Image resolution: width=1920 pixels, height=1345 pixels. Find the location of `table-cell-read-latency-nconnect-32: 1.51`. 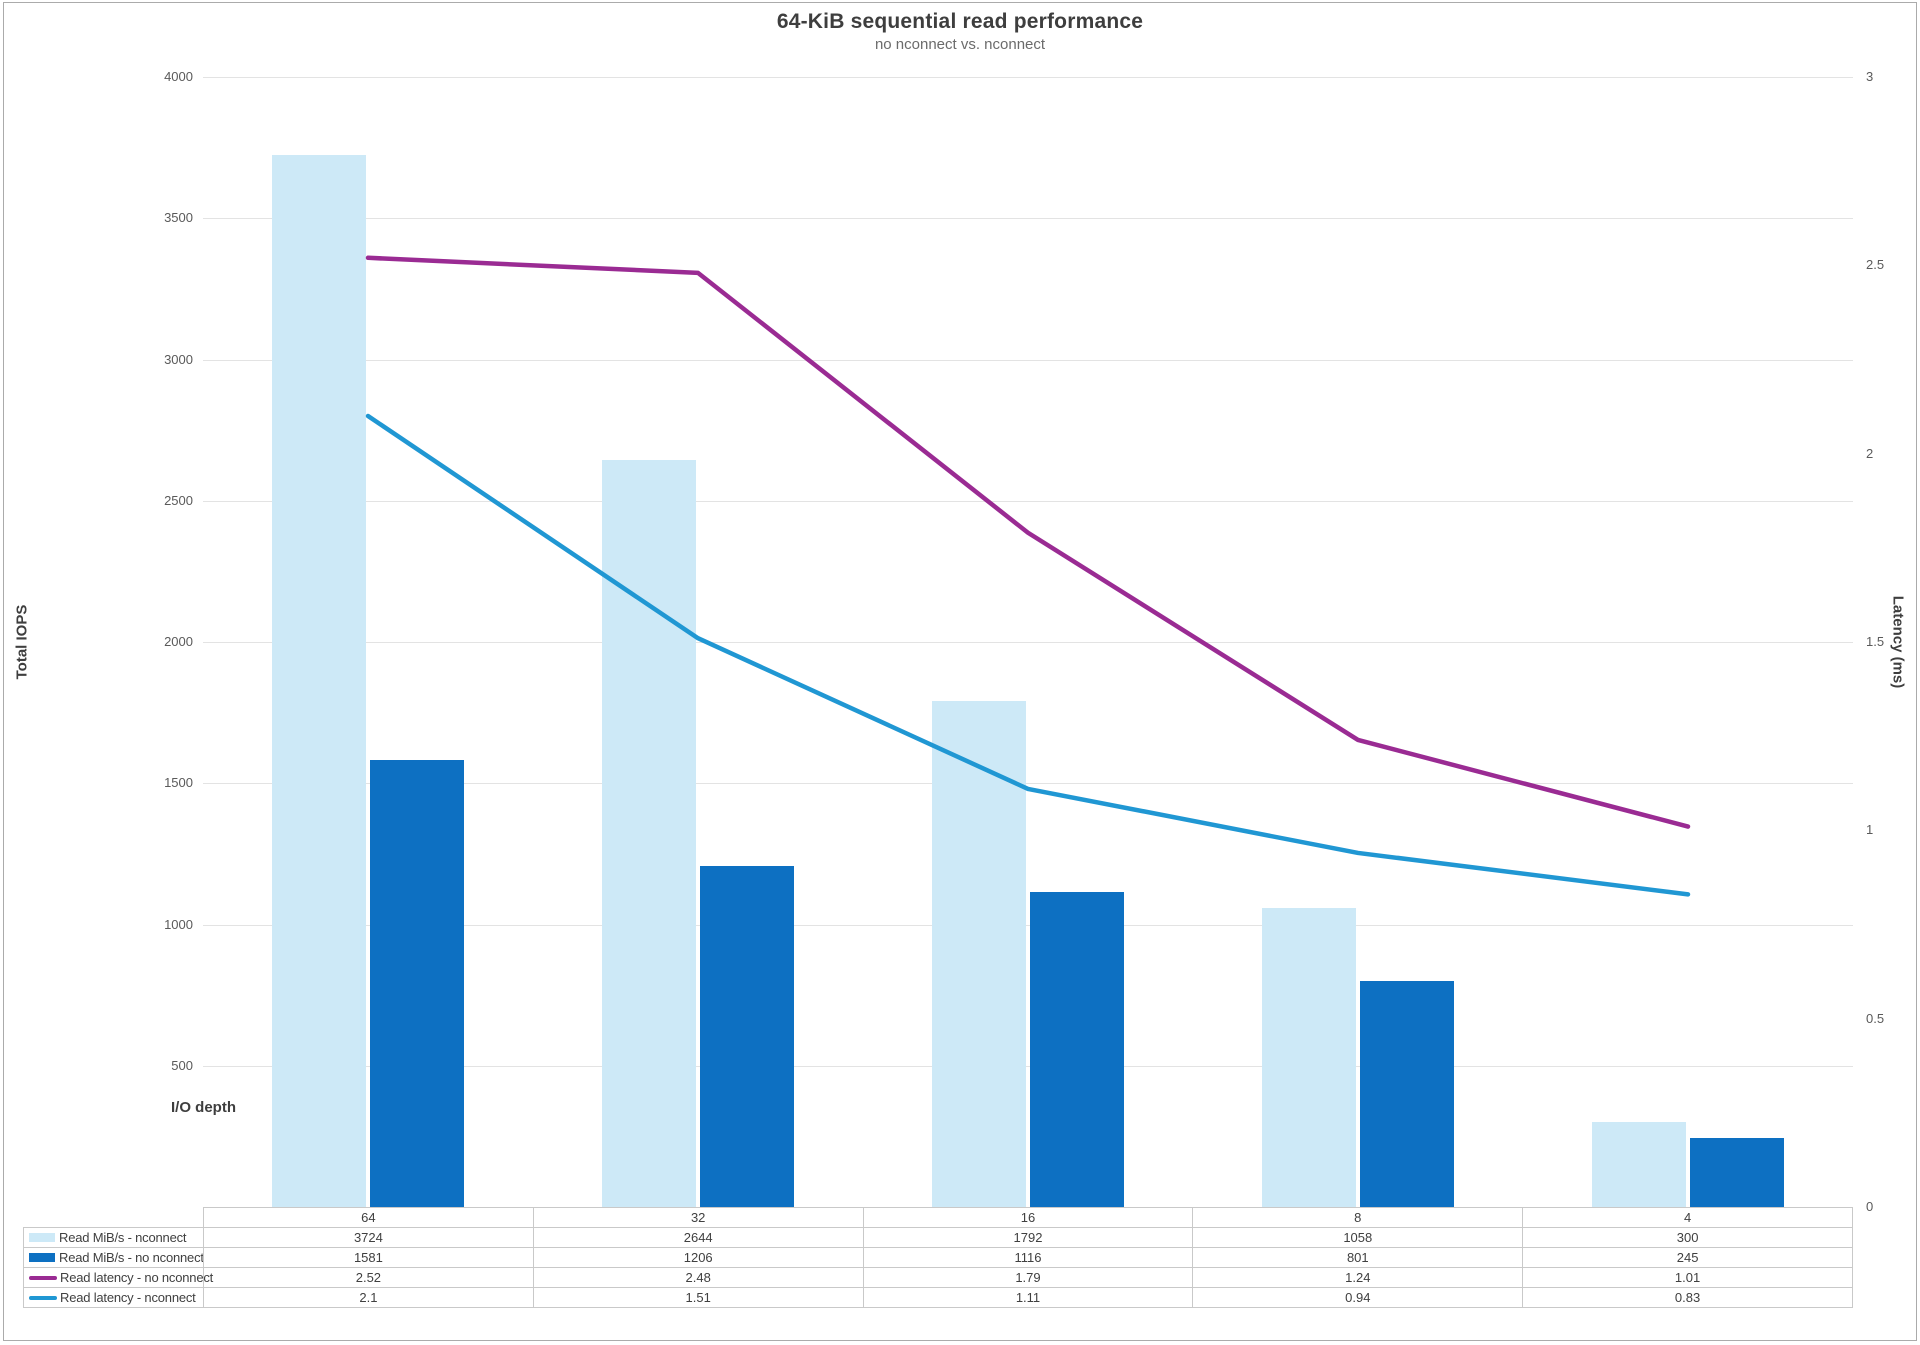

table-cell-read-latency-nconnect-32: 1.51 is located at coordinates (698, 1298).